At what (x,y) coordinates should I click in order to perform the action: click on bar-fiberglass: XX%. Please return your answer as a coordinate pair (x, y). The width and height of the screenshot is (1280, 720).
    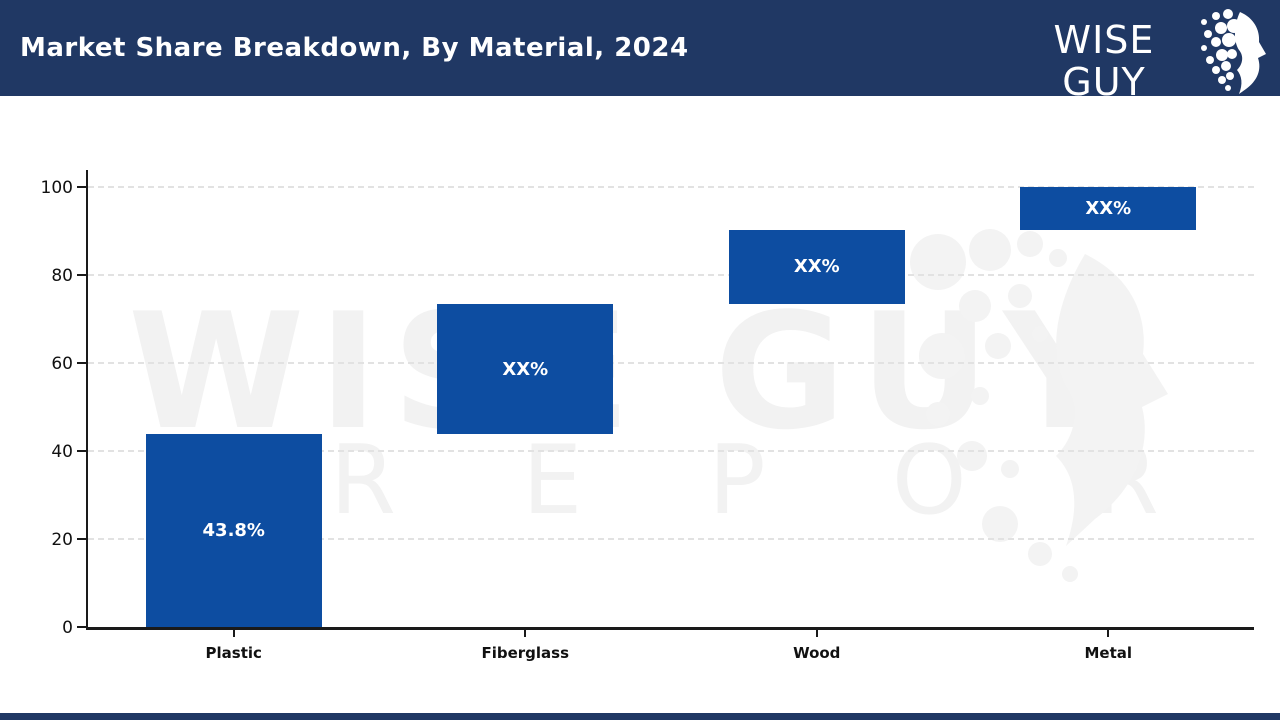
    Looking at the image, I should click on (525, 369).